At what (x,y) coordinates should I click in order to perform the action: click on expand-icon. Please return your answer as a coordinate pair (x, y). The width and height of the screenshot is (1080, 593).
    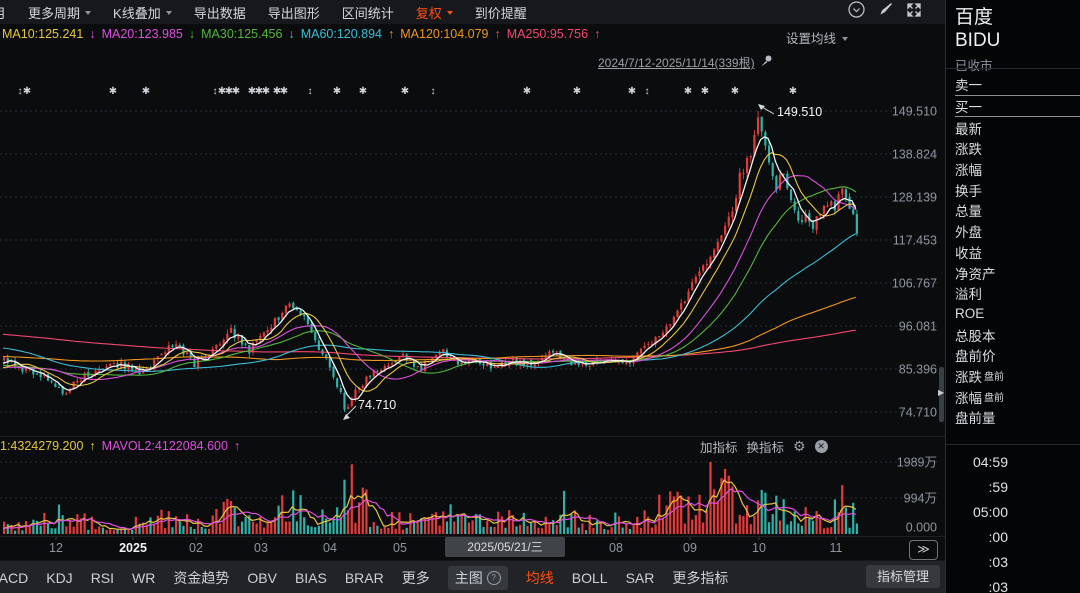
    Looking at the image, I should click on (914, 12).